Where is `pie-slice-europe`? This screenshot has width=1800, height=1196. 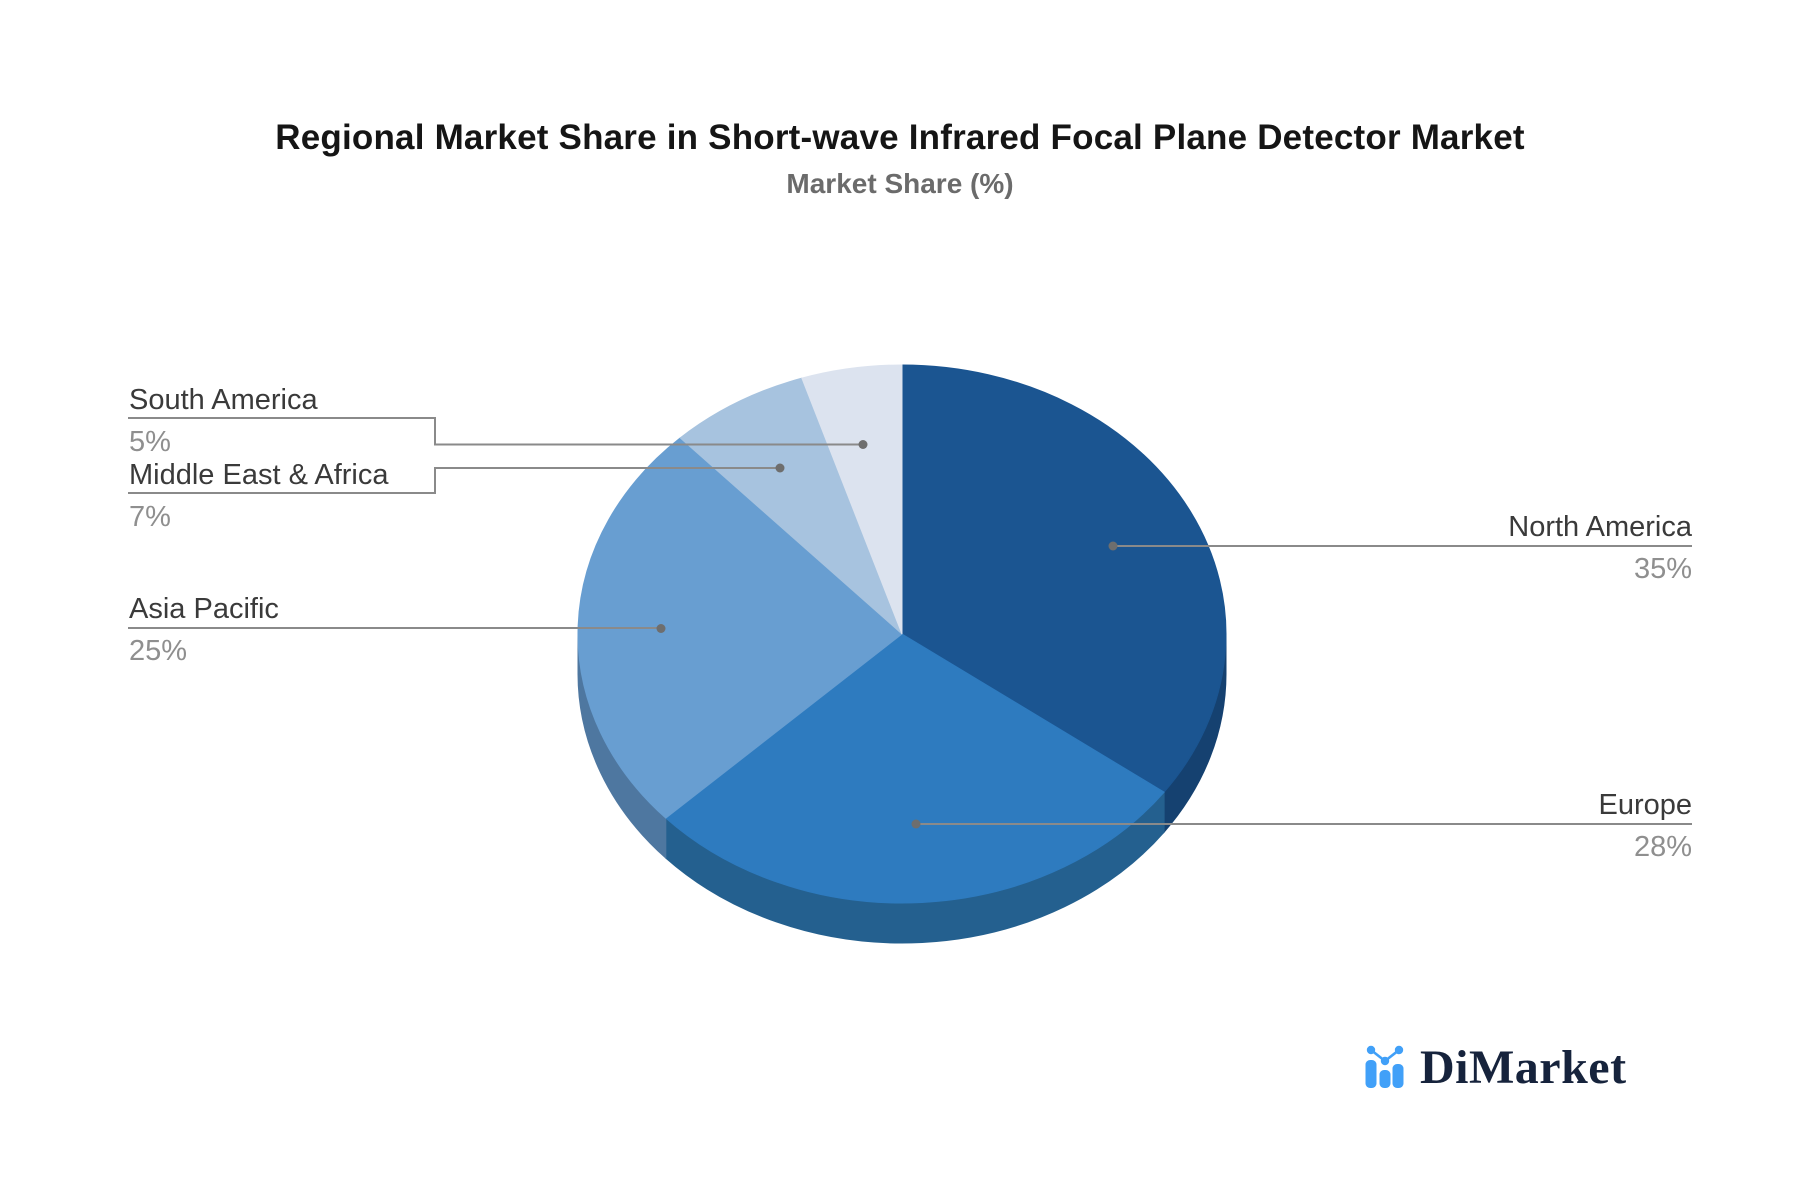 pie-slice-europe is located at coordinates (915, 768).